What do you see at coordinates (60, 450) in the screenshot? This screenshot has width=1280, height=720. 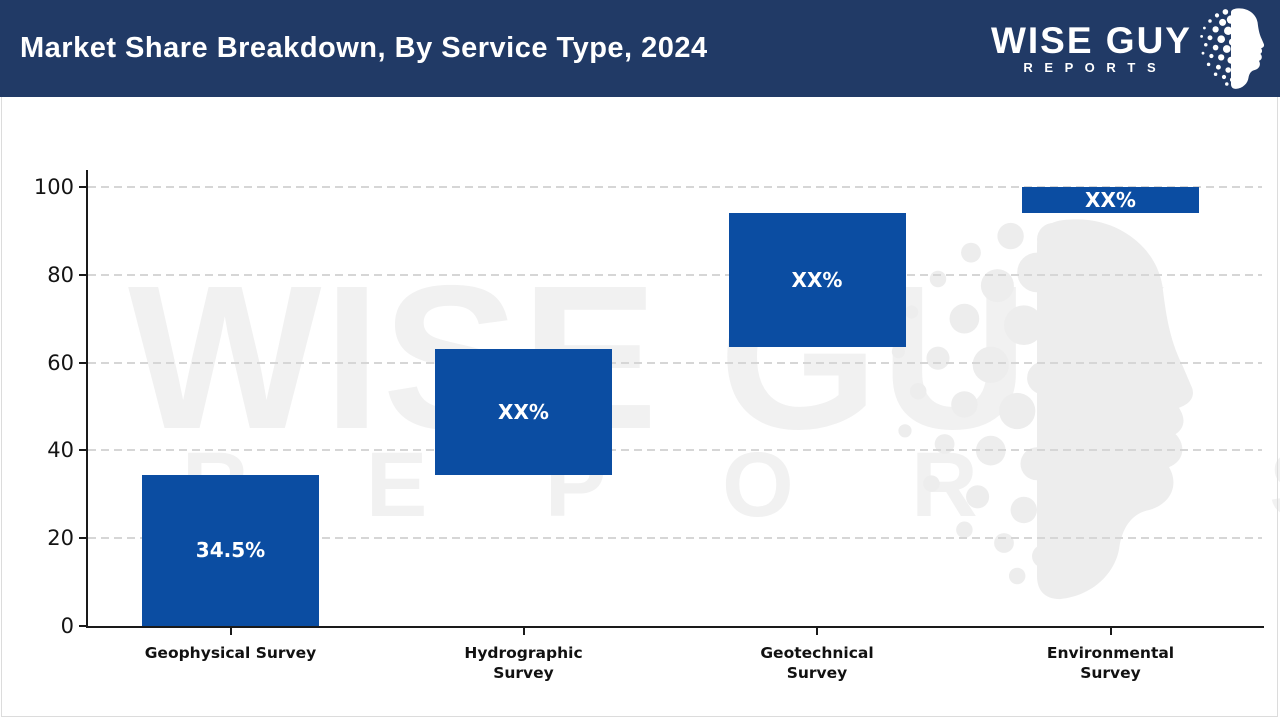 I see `y-tick-label: 40` at bounding box center [60, 450].